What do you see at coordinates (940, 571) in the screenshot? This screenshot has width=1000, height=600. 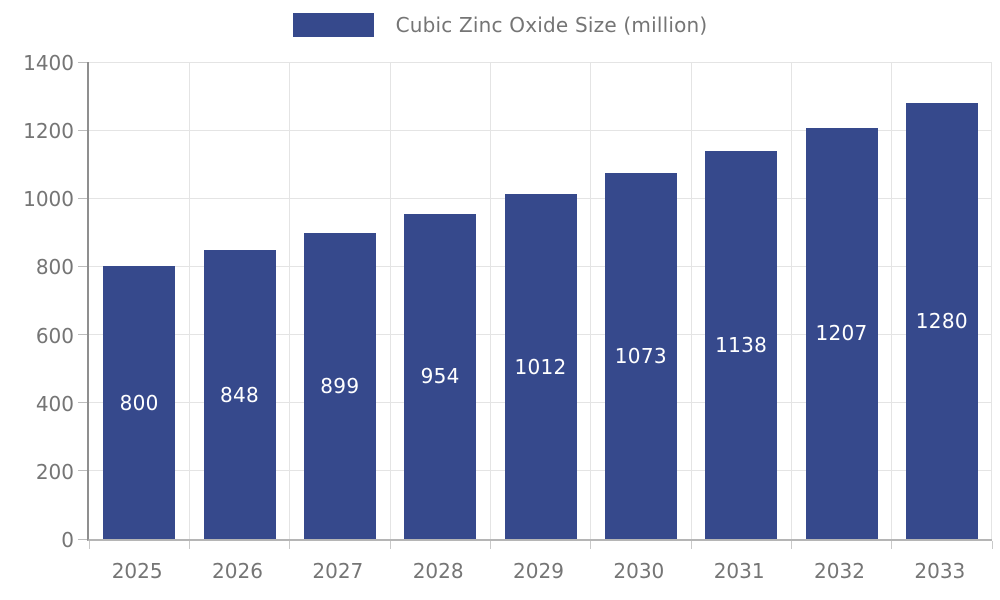 I see `x-axis-tick-label: 2033` at bounding box center [940, 571].